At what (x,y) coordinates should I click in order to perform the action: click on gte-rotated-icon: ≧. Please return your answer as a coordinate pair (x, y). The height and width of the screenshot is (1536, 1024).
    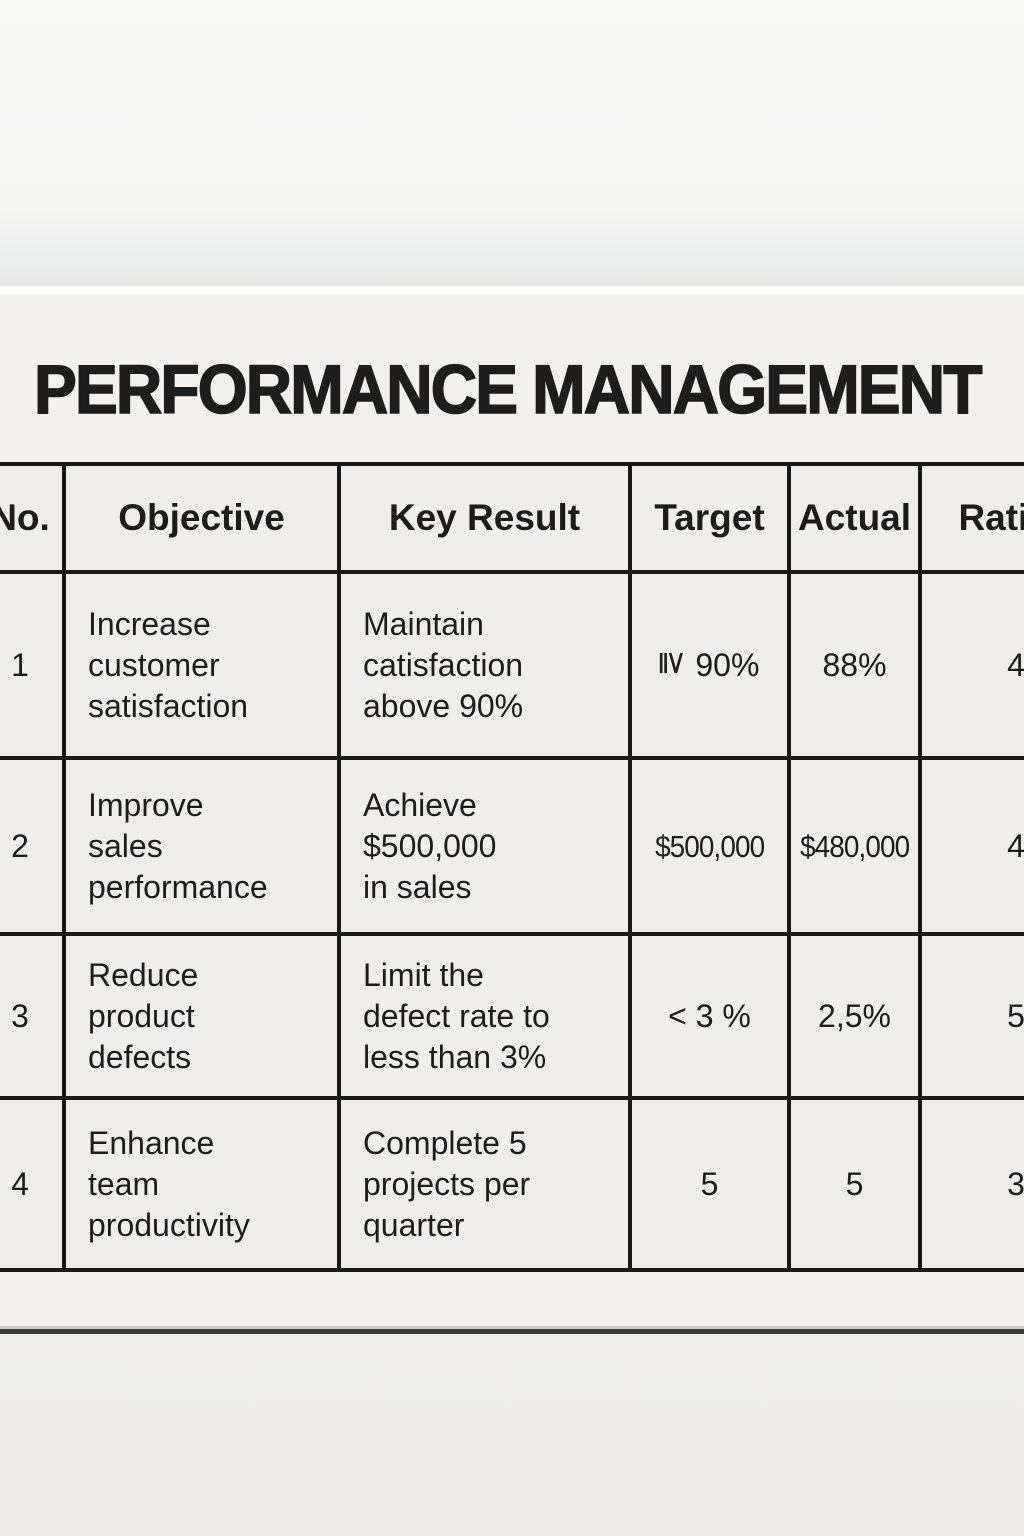
    Looking at the image, I should click on (672, 663).